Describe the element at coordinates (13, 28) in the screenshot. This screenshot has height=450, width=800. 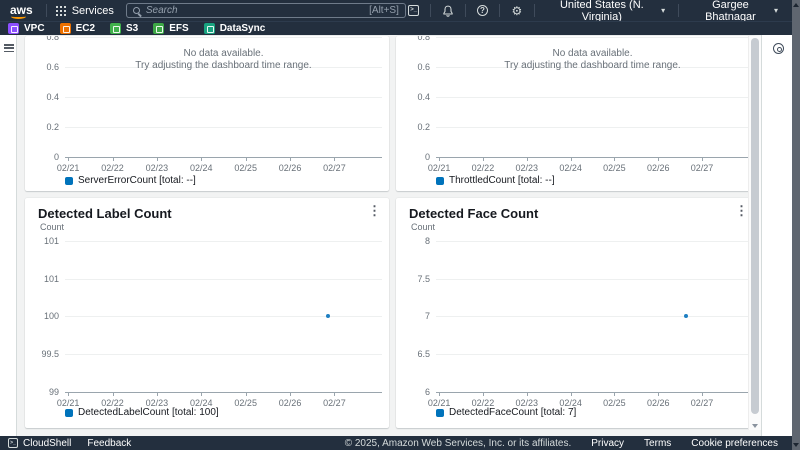
I see `vpc-icon` at that location.